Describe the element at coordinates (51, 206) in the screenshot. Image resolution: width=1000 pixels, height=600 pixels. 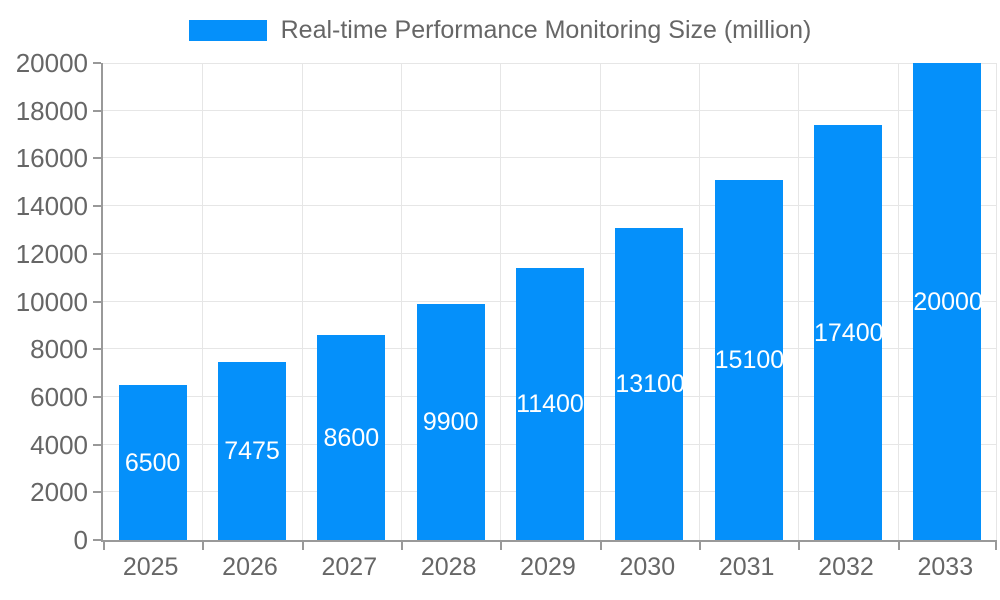
I see `y-axis-label: 14000` at that location.